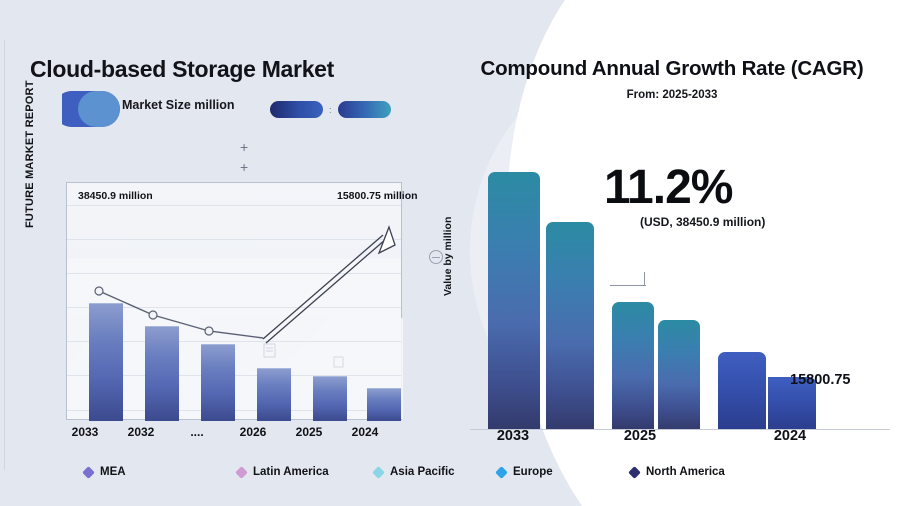  Describe the element at coordinates (159, 472) in the screenshot. I see `legend-item-mea: MEA` at that location.